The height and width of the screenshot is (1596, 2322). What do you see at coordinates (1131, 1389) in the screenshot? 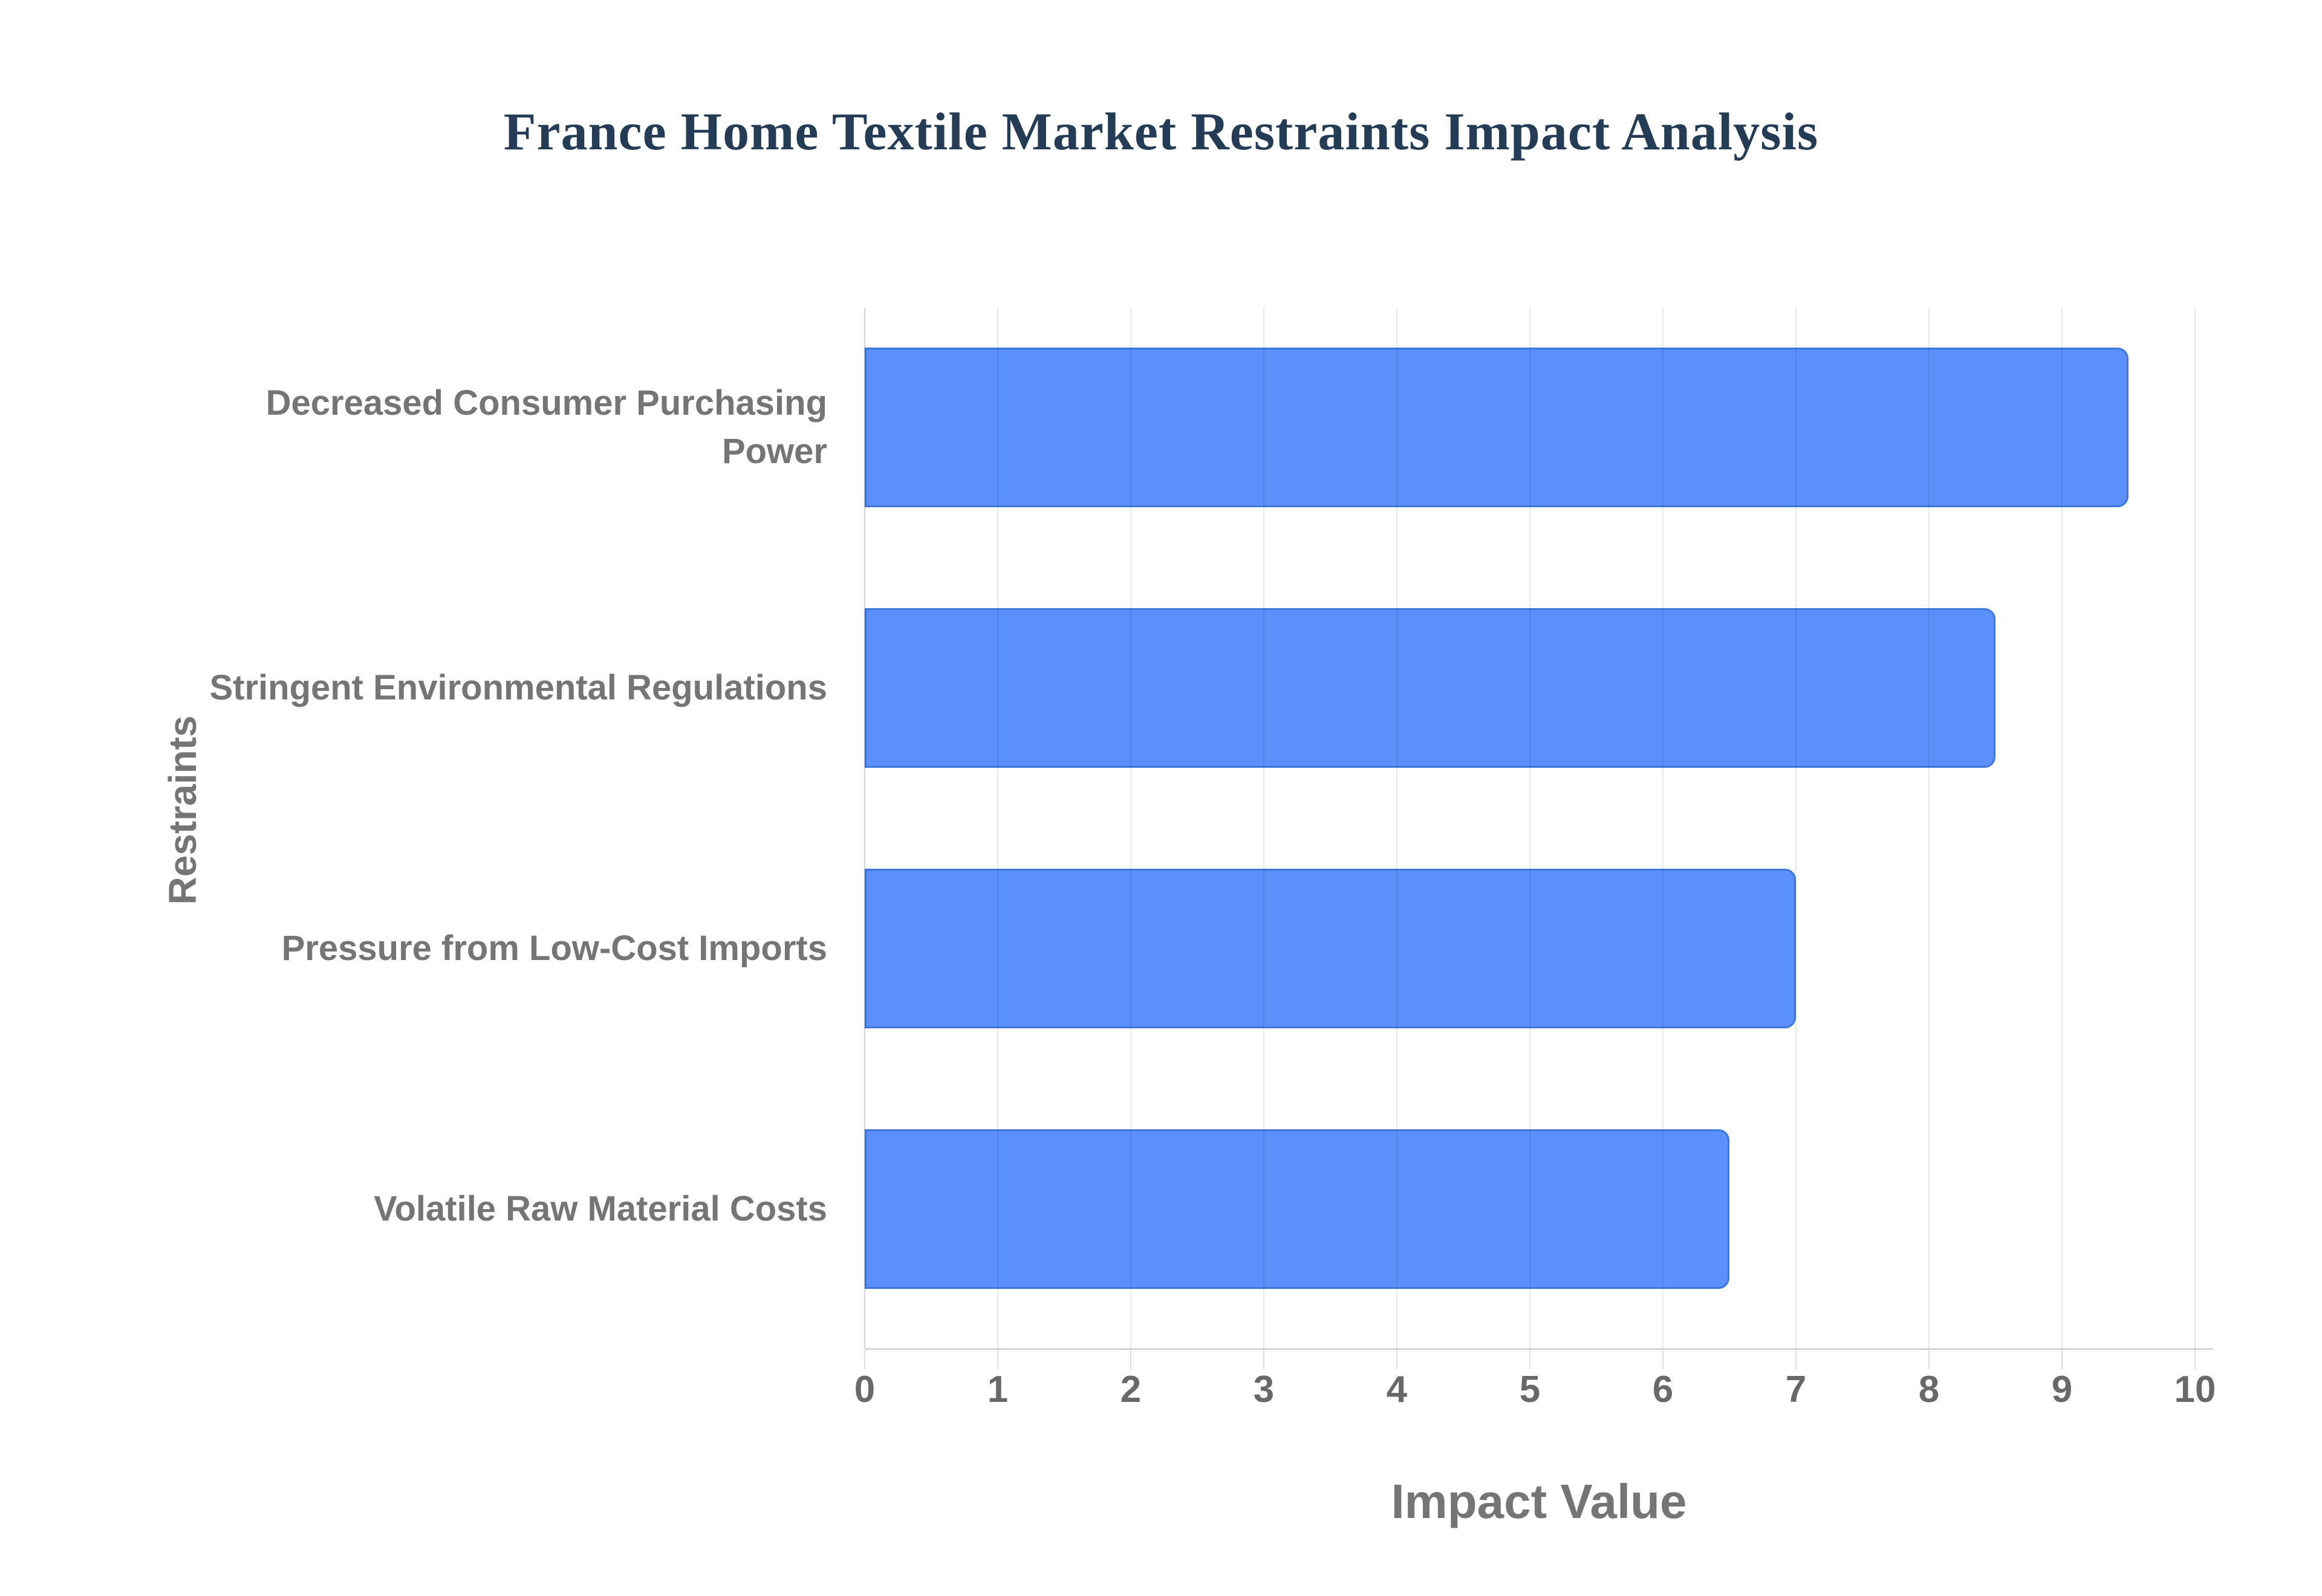
I see `x-tick-label: 2` at bounding box center [1131, 1389].